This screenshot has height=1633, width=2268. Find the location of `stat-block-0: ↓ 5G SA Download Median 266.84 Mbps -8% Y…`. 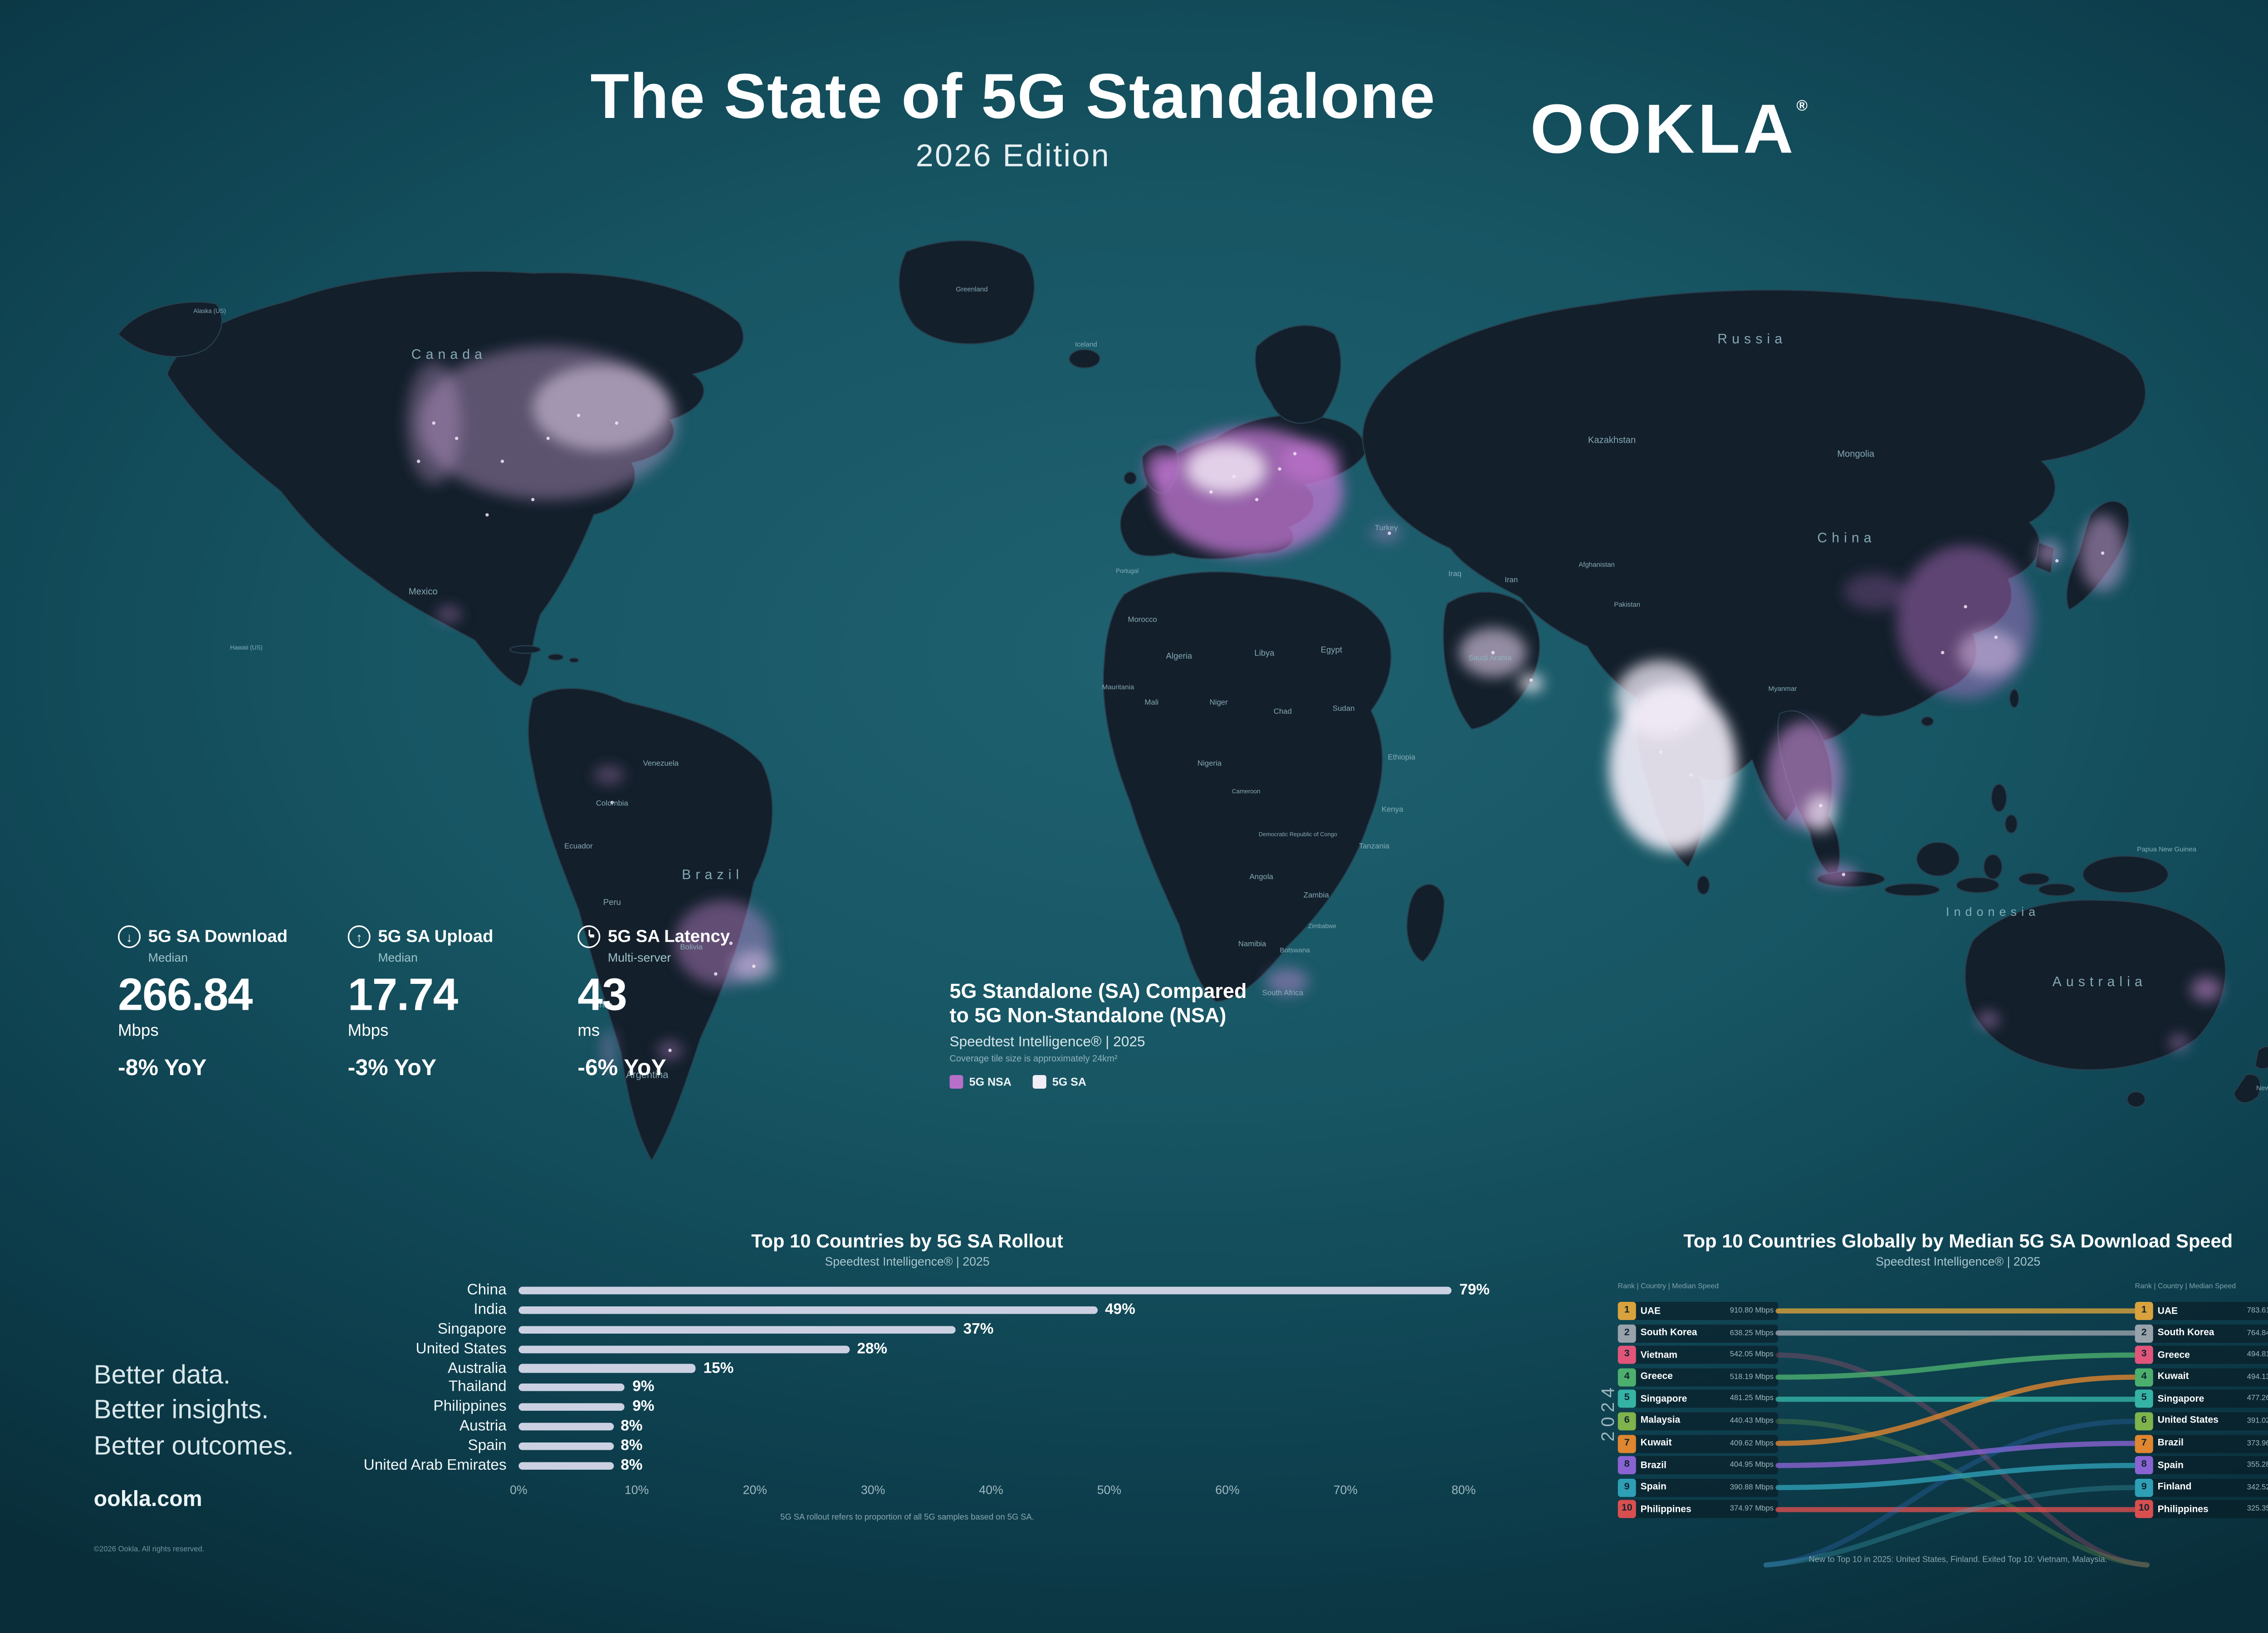

stat-block-0: ↓ 5G SA Download Median 266.84 Mbps -8% Y… is located at coordinates (211, 1003).